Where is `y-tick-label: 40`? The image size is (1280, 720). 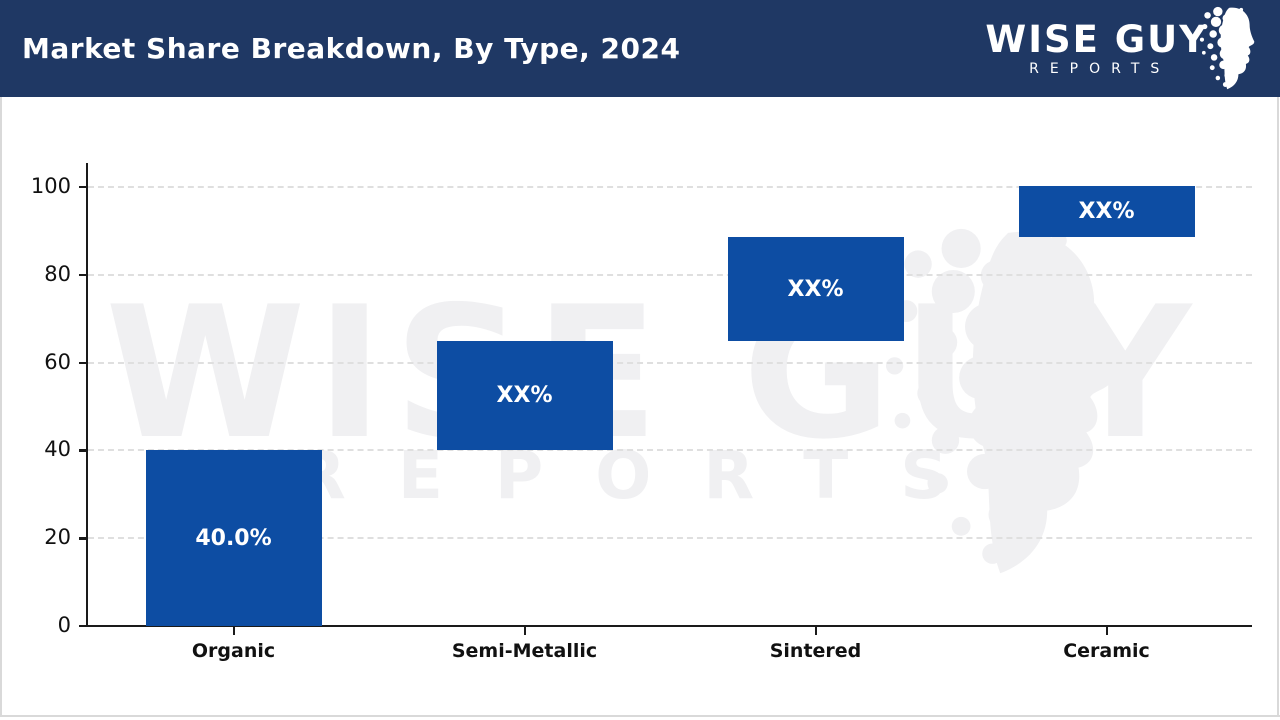 y-tick-label: 40 is located at coordinates (57, 449).